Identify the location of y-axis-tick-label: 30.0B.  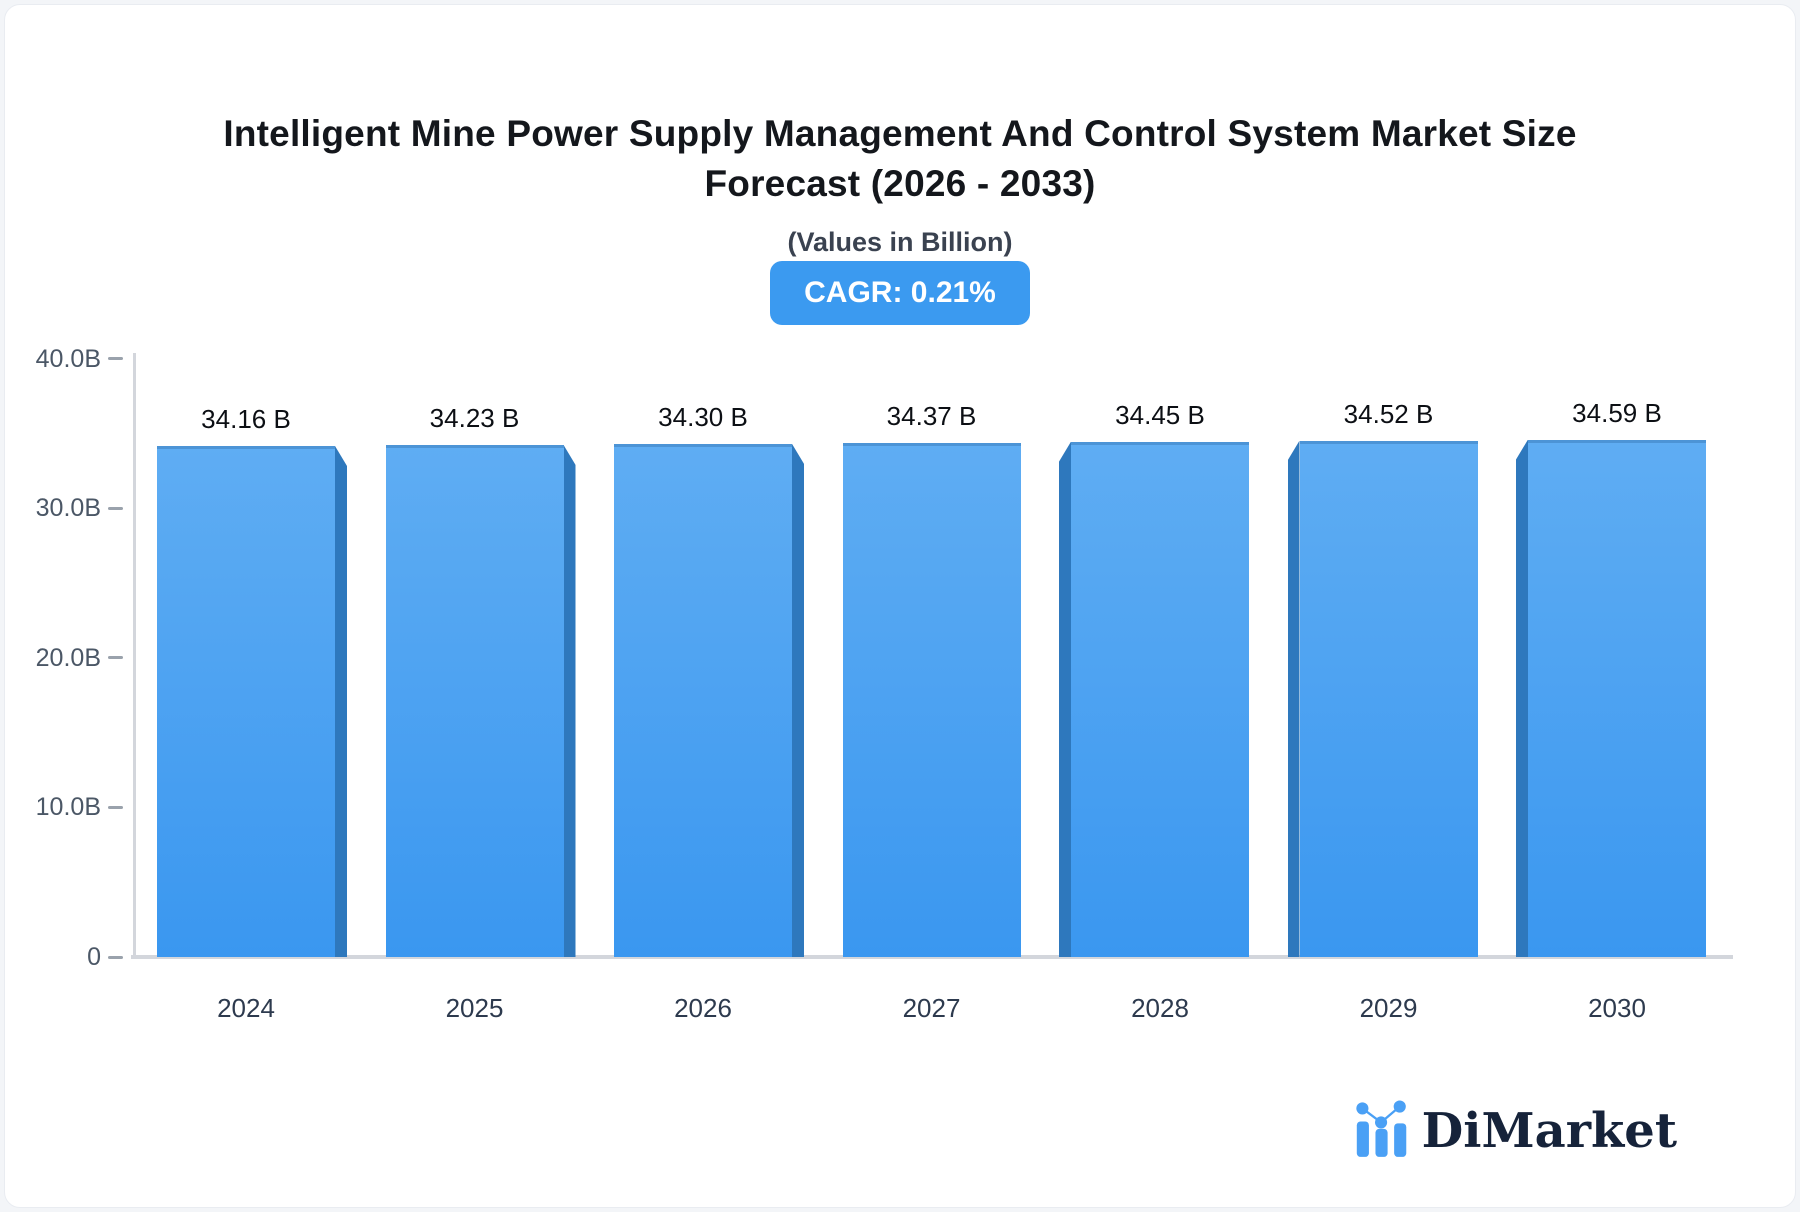
(68, 508).